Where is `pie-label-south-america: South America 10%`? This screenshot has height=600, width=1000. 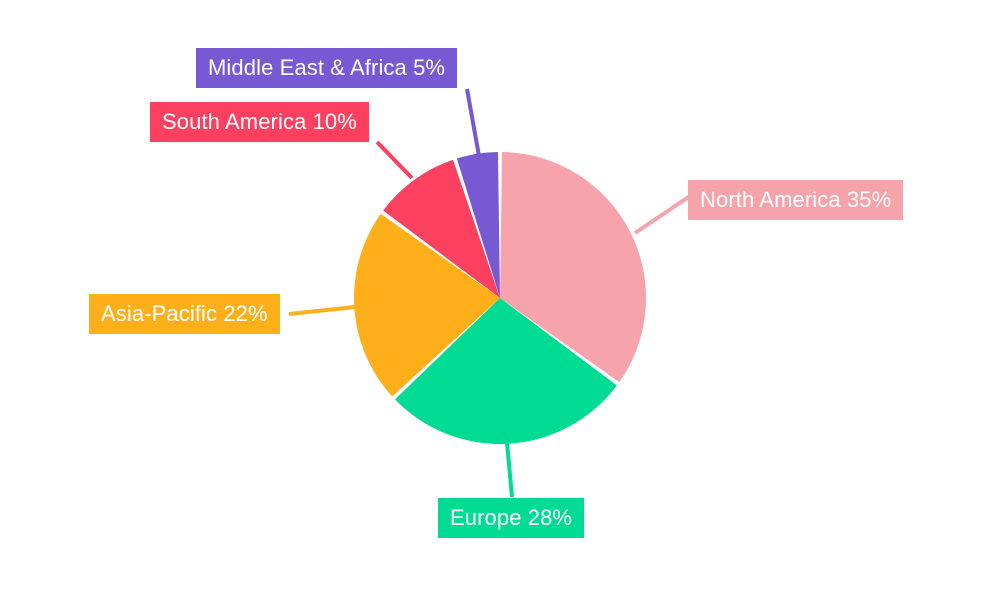
pie-label-south-america: South America 10% is located at coordinates (259, 122).